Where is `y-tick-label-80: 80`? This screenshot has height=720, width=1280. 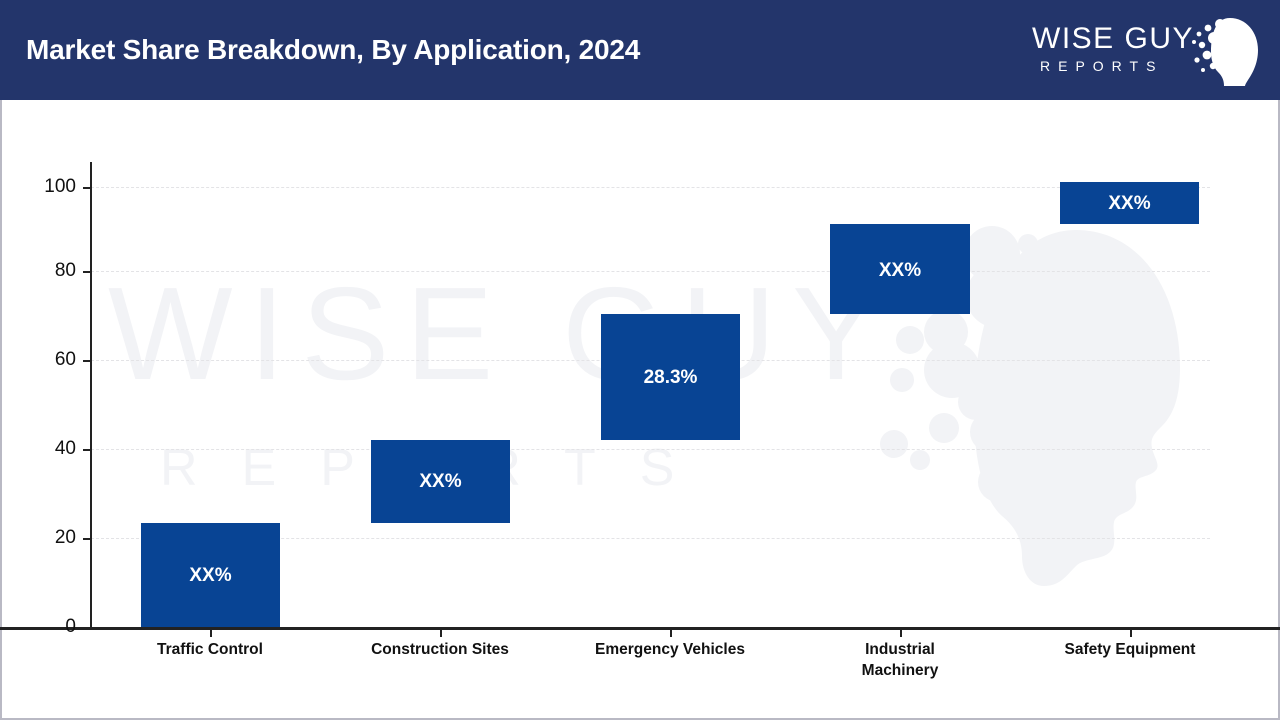 y-tick-label-80: 80 is located at coordinates (65, 270).